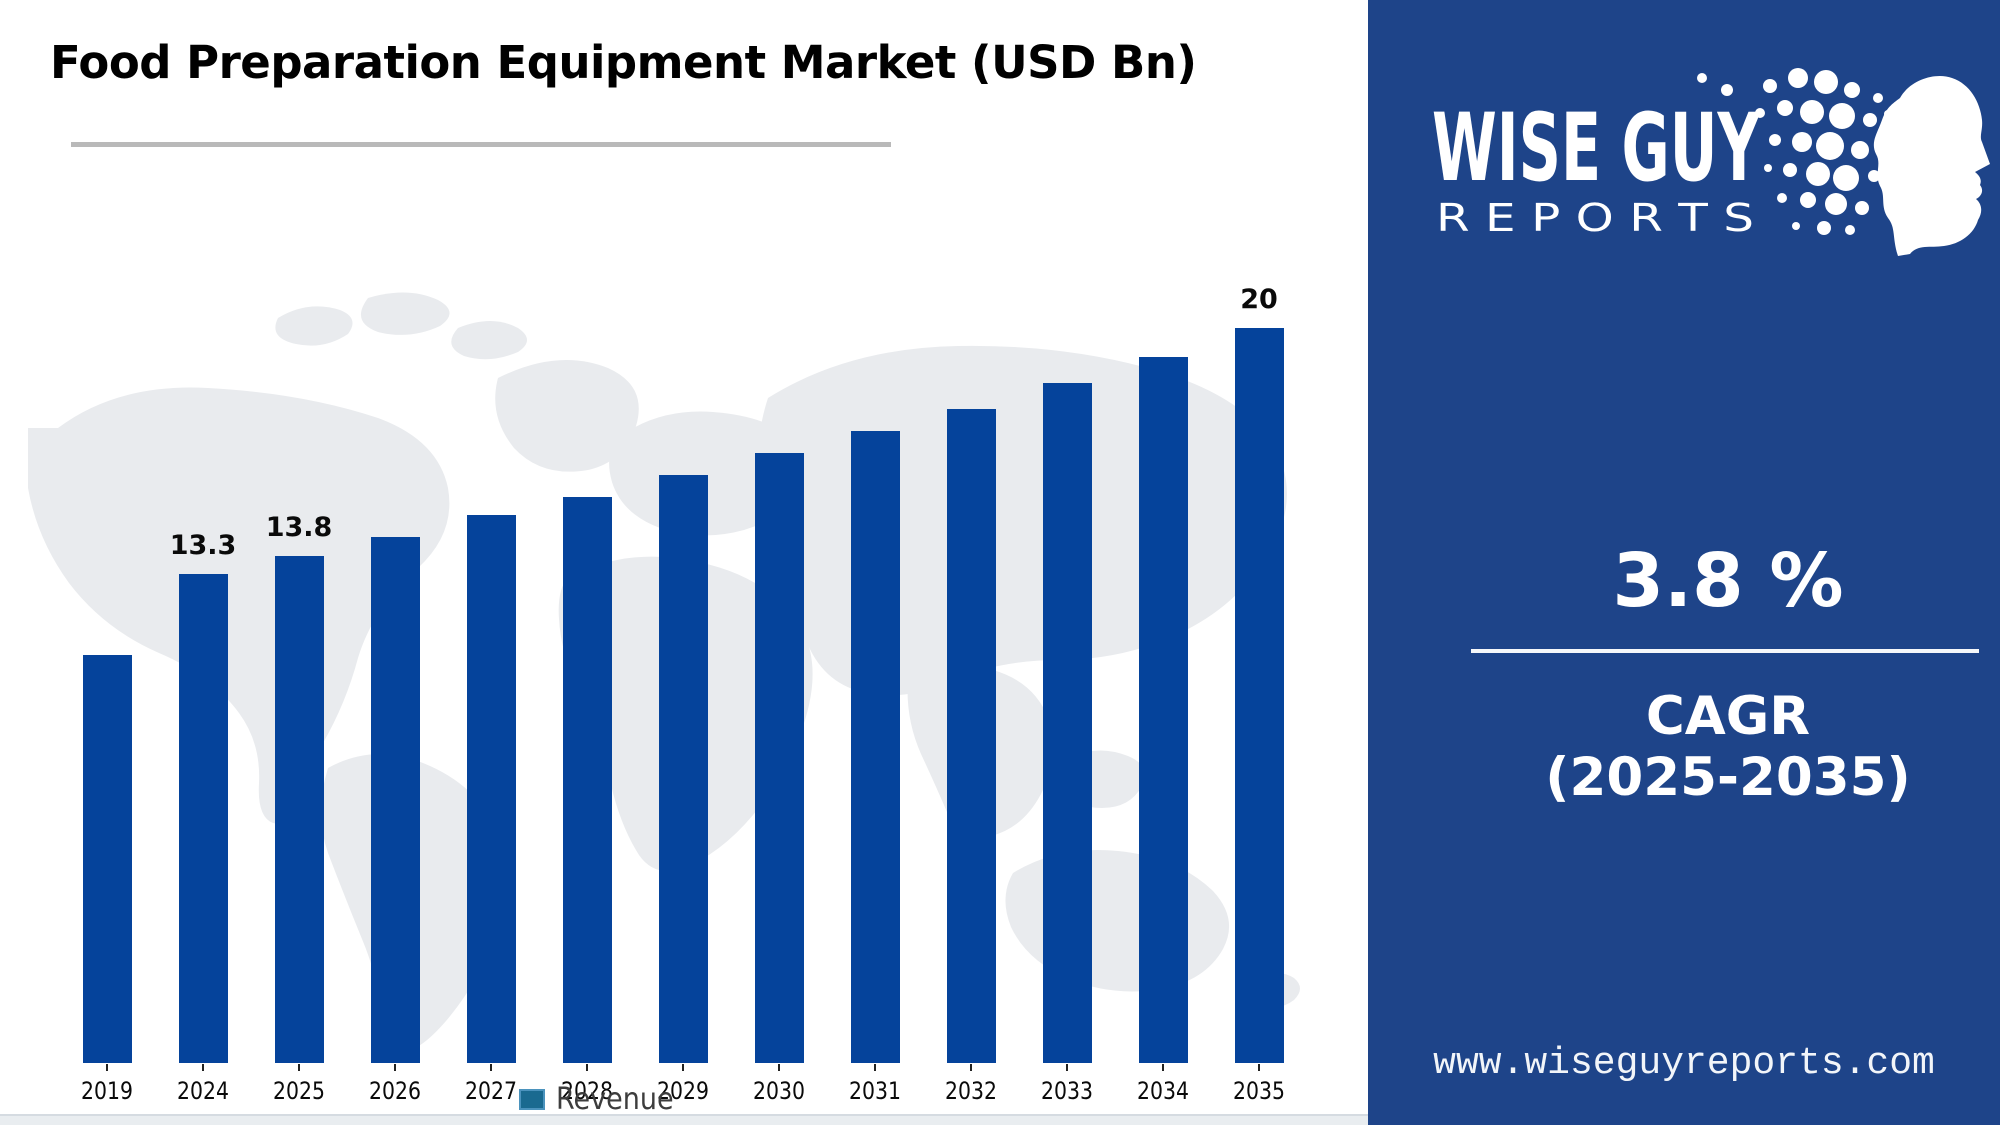  I want to click on x-axis-tick-2027, so click(491, 1067).